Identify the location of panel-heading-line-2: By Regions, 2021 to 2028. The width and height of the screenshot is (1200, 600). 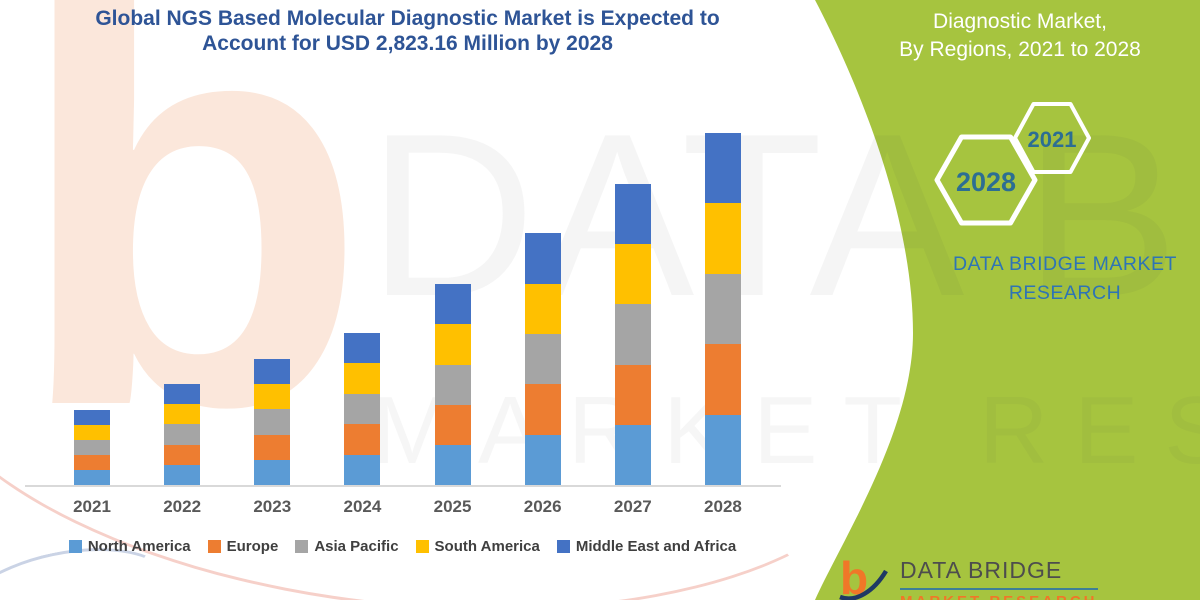
(1020, 50).